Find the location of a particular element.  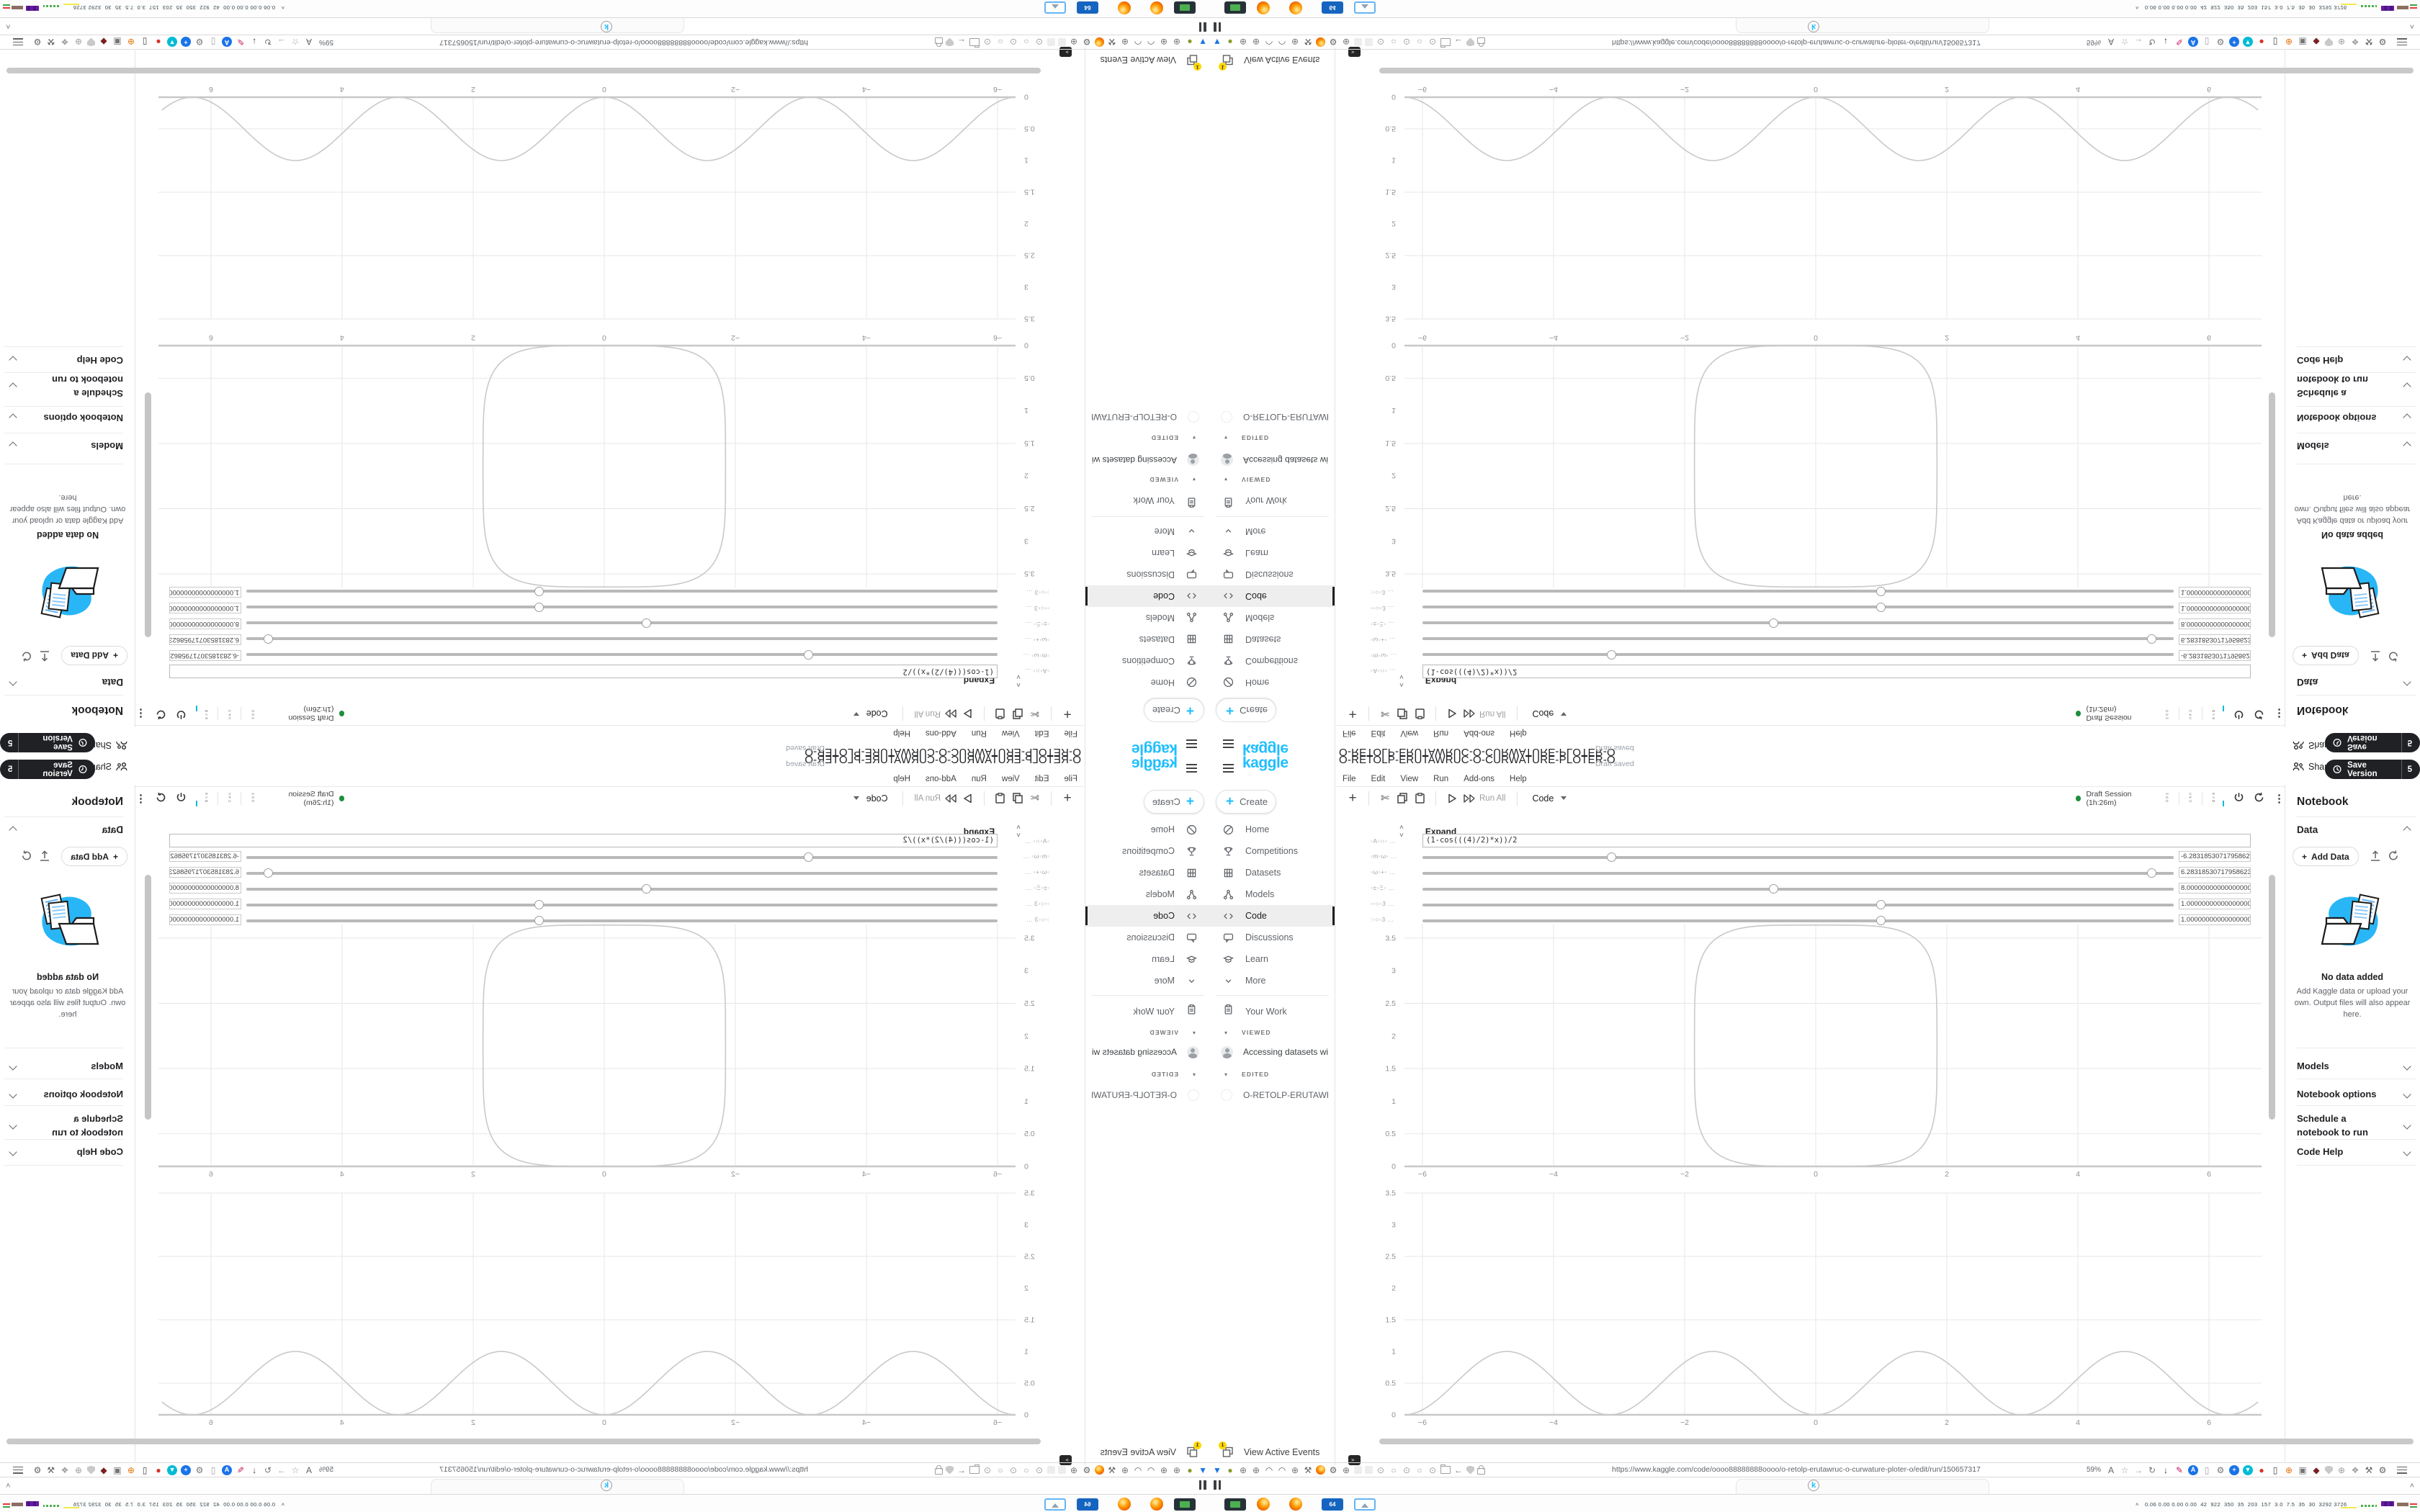

menu-add-ons: Add-ons is located at coordinates (1479, 779).